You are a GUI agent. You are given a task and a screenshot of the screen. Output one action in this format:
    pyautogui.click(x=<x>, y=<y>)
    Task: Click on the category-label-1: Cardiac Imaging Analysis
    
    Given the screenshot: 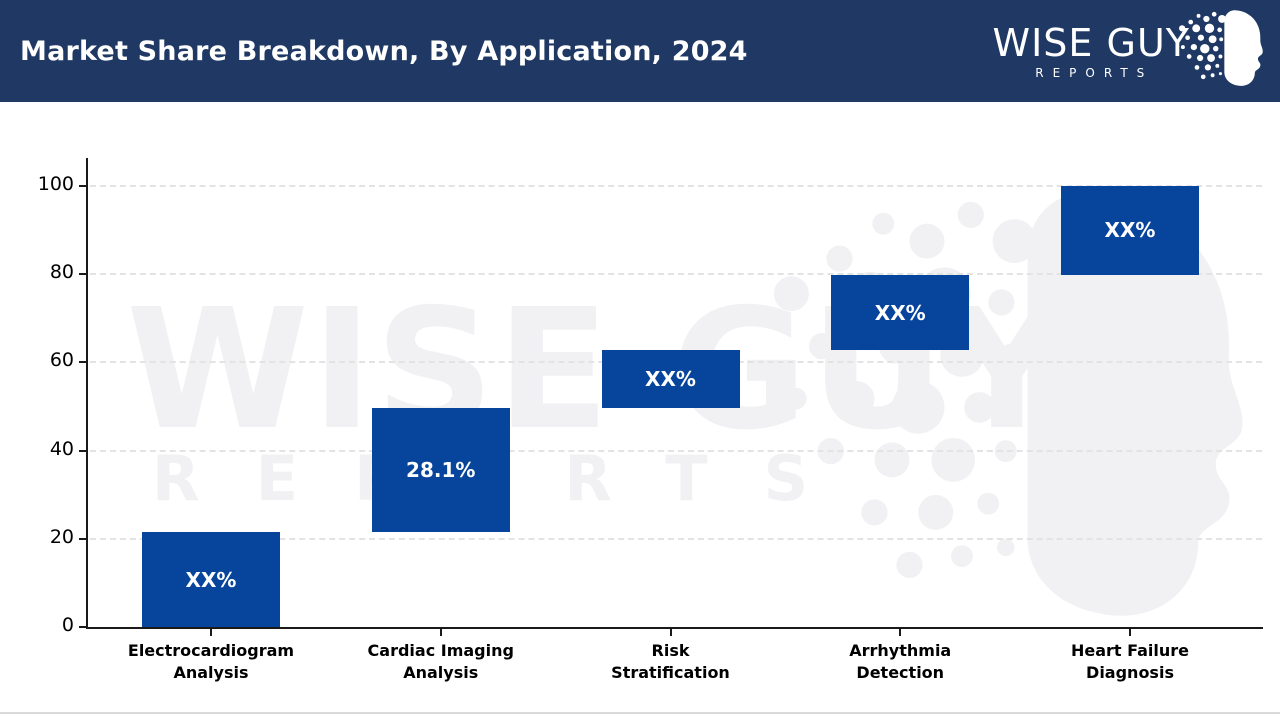 What is the action you would take?
    pyautogui.click(x=441, y=661)
    